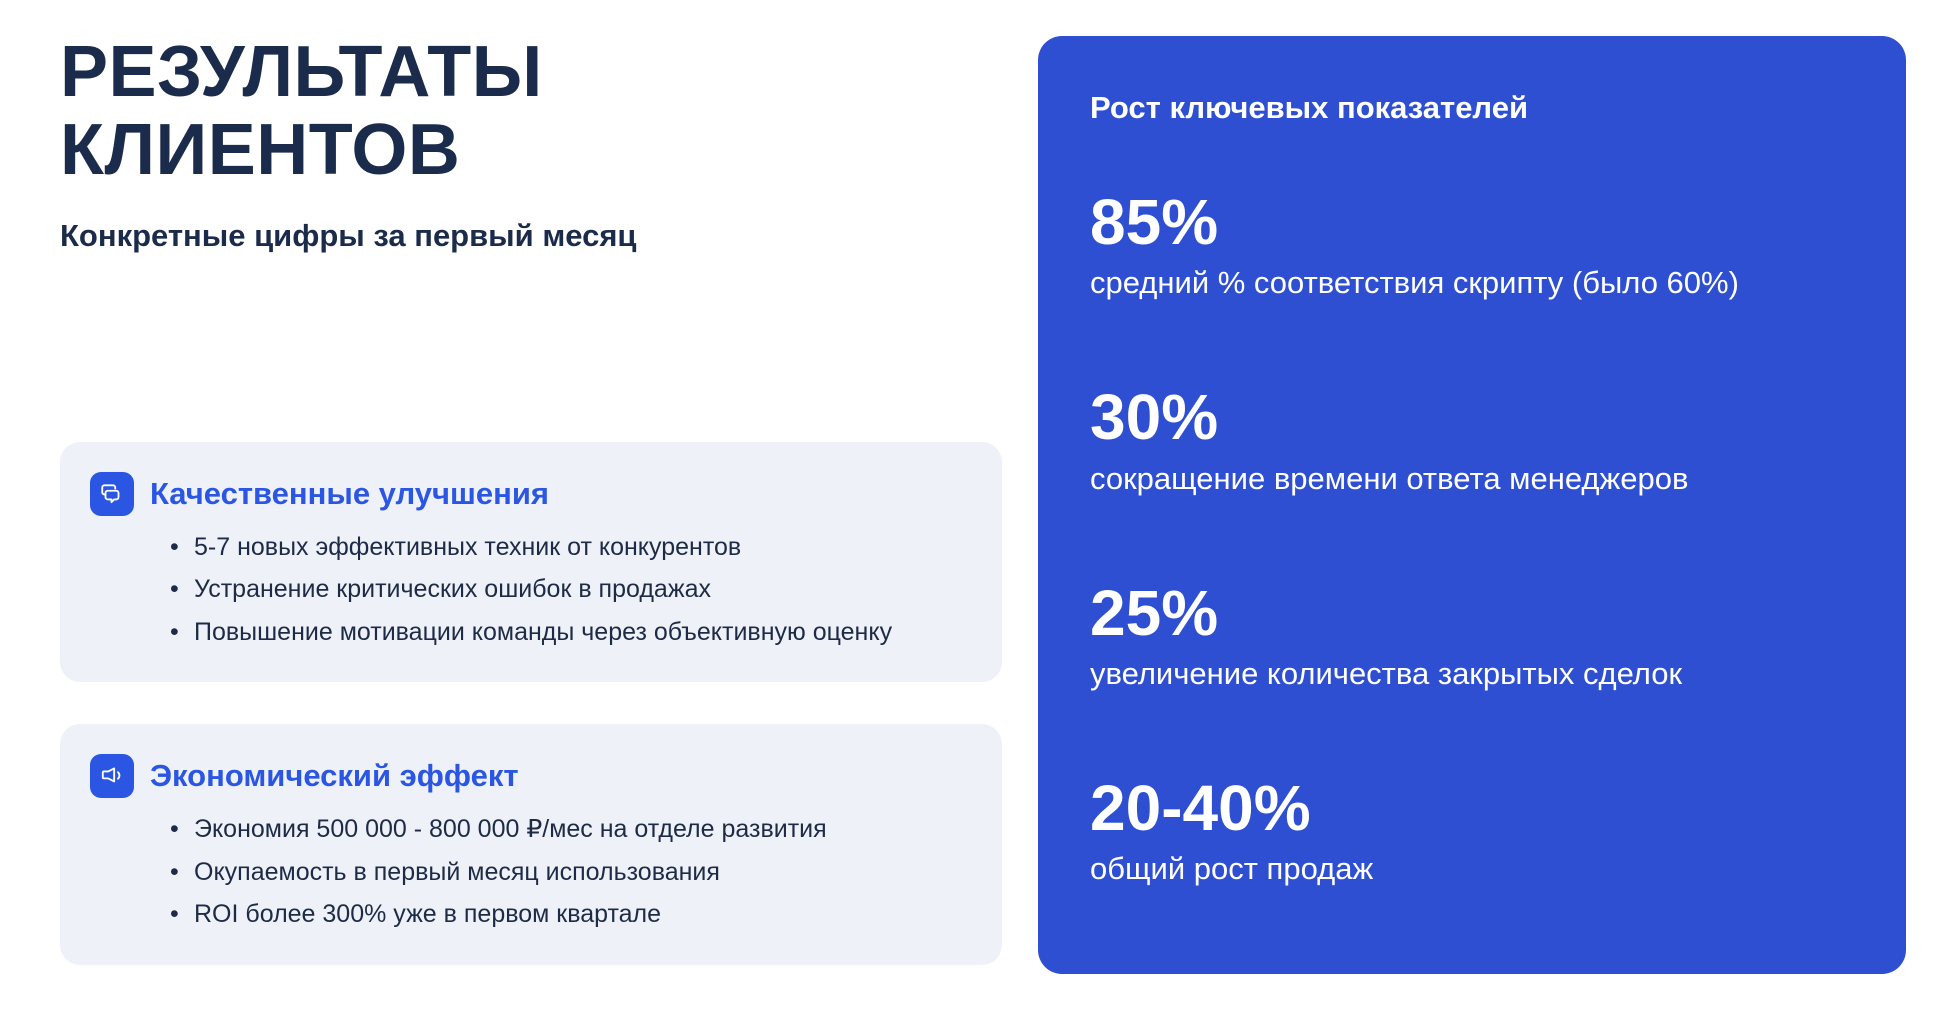 The image size is (1956, 1036). What do you see at coordinates (1472, 829) in the screenshot?
I see `stat-sales-growth: 20-40% общий рост продаж` at bounding box center [1472, 829].